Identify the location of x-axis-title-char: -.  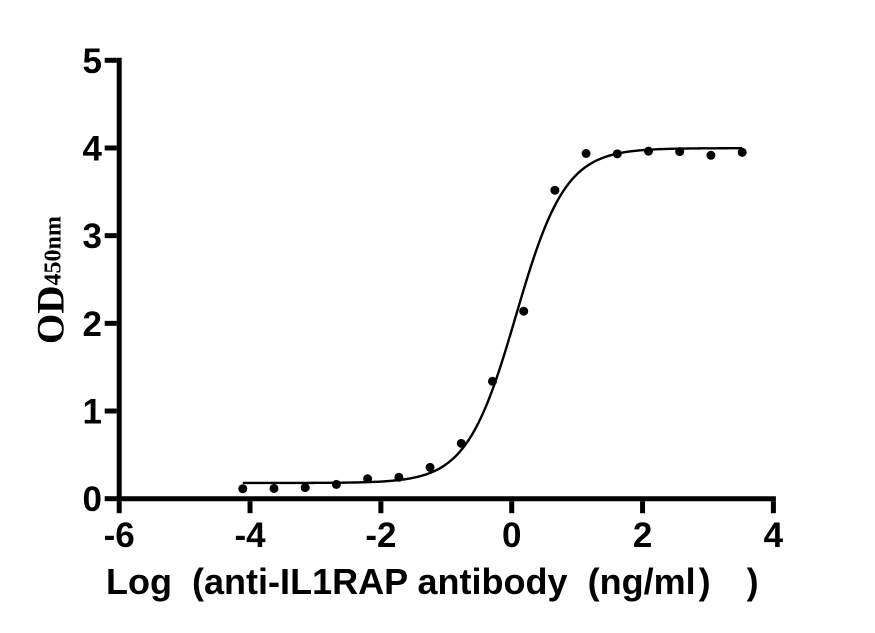
(274, 581).